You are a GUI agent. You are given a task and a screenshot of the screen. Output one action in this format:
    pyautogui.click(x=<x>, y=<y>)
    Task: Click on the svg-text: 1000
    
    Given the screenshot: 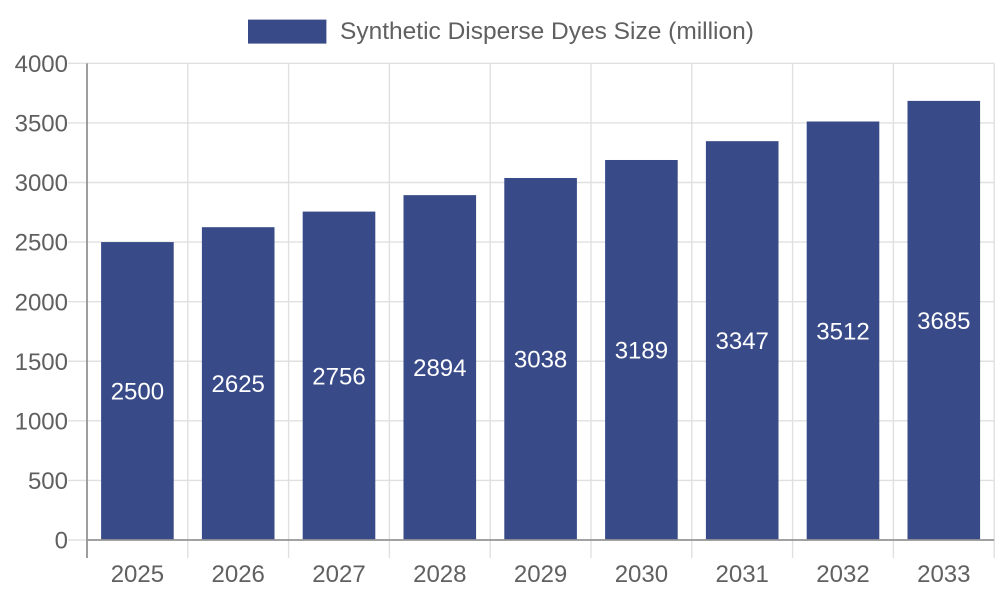 What is the action you would take?
    pyautogui.click(x=41, y=421)
    